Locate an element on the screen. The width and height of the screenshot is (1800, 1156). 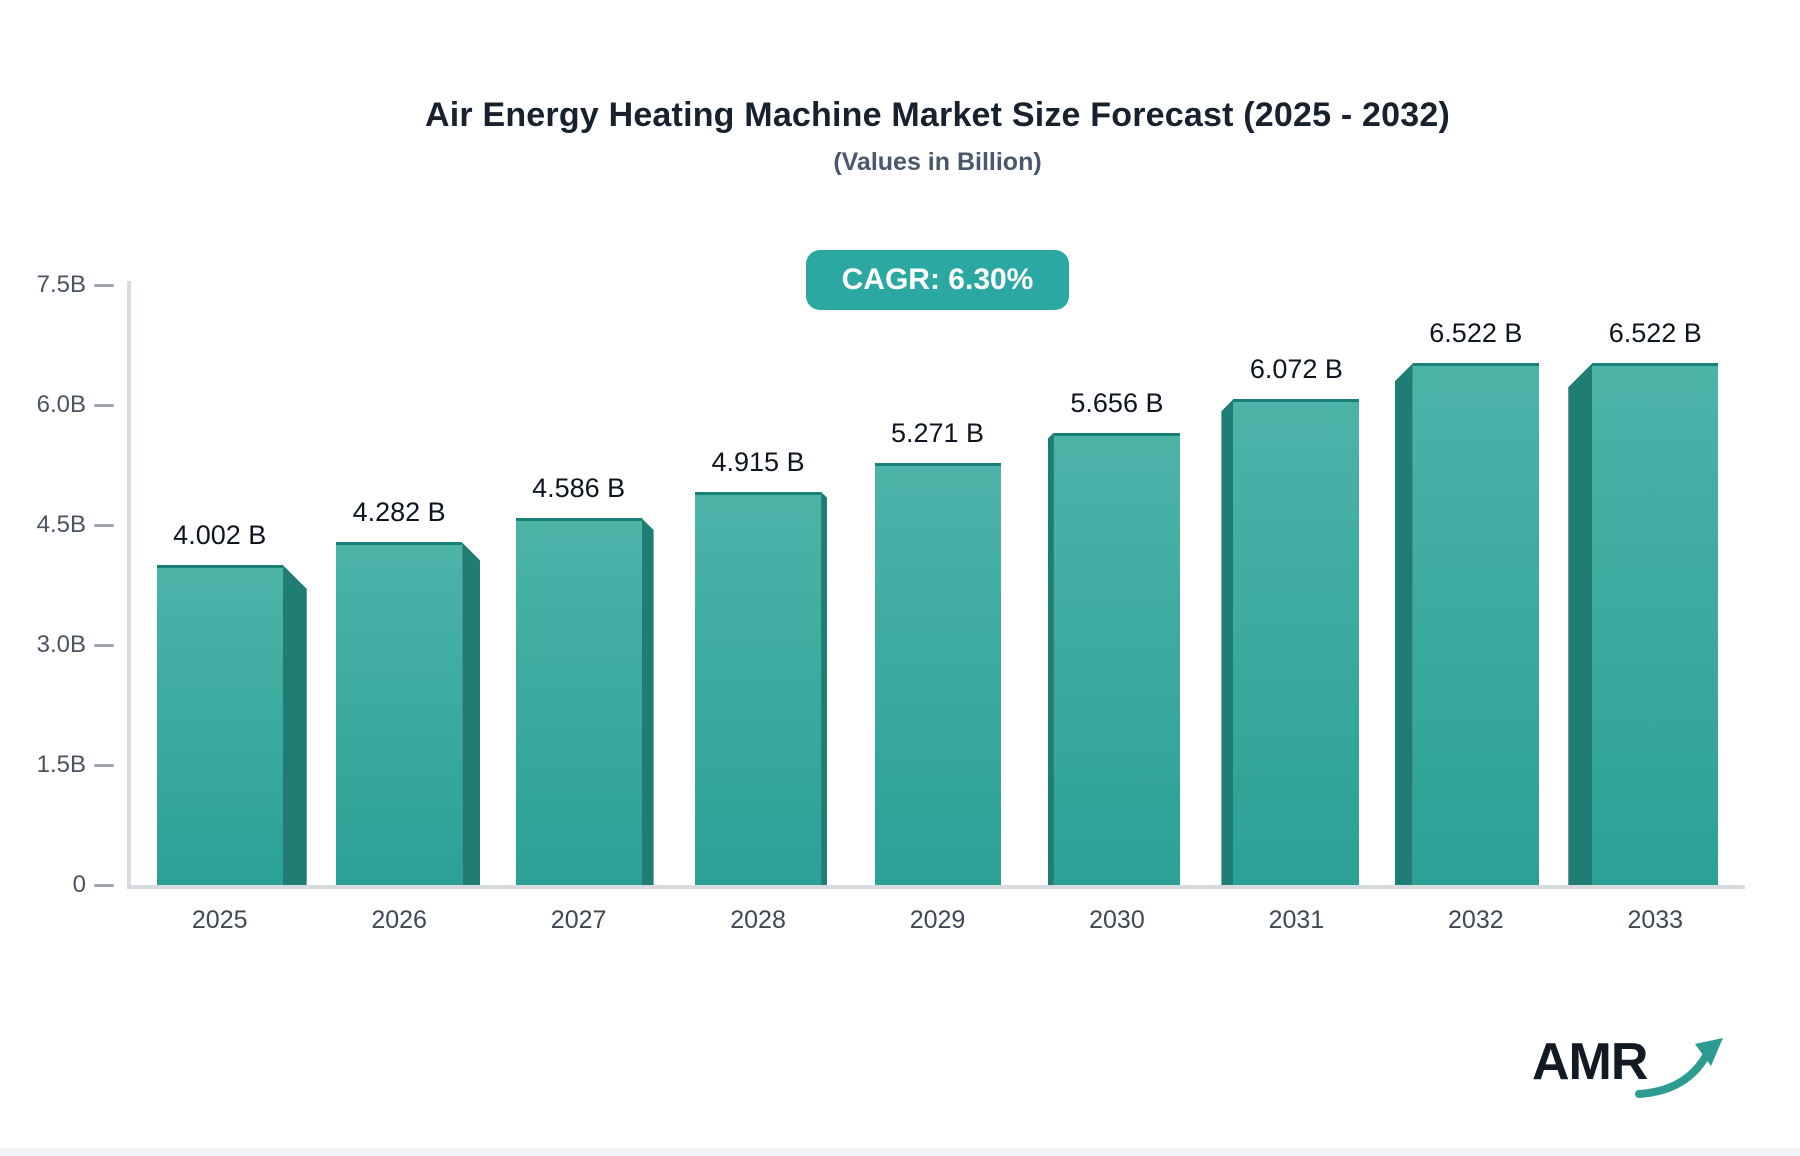
amr-logo: AMR is located at coordinates (1629, 1066).